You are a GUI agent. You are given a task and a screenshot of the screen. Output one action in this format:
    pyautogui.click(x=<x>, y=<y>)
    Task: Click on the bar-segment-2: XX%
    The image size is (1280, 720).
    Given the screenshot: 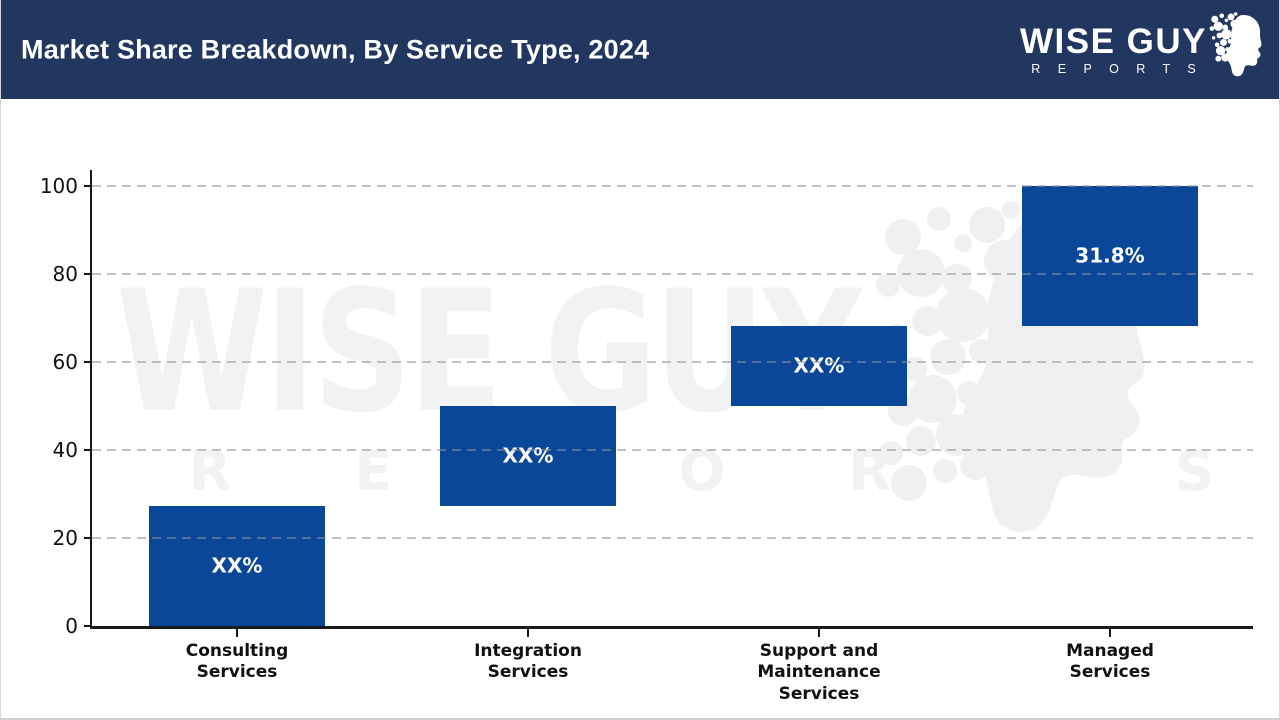 What is the action you would take?
    pyautogui.click(x=528, y=456)
    